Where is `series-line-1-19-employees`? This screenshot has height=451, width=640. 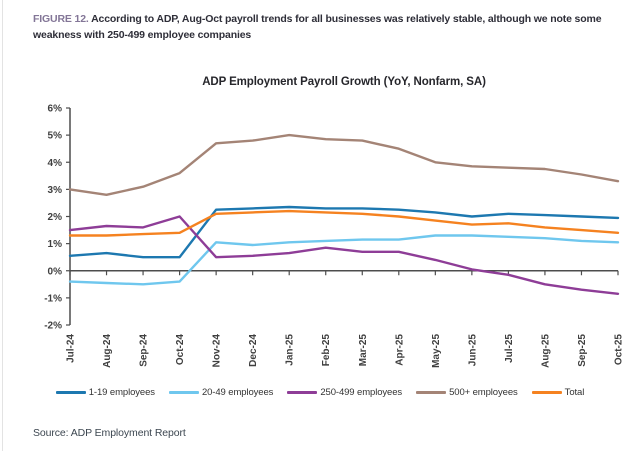 series-line-1-19-employees is located at coordinates (344, 232).